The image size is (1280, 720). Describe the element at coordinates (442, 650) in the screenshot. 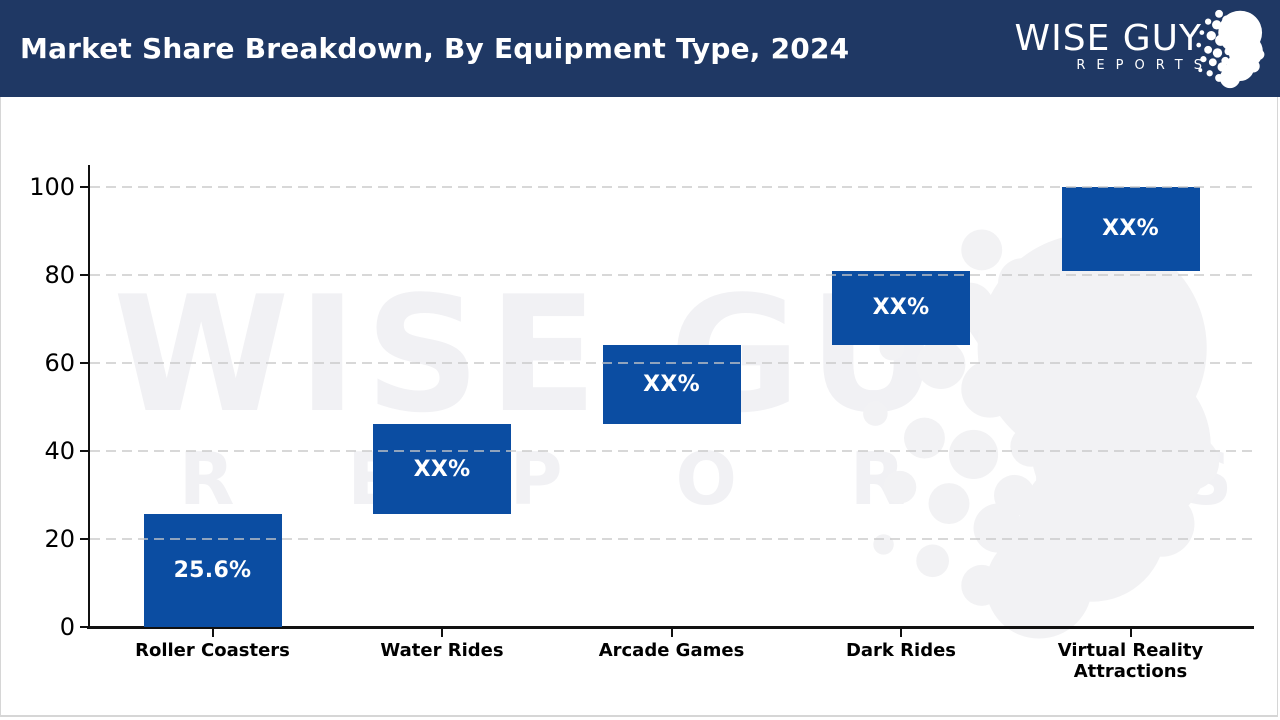

I see `x-category-label-water-rides: Water Rides` at that location.